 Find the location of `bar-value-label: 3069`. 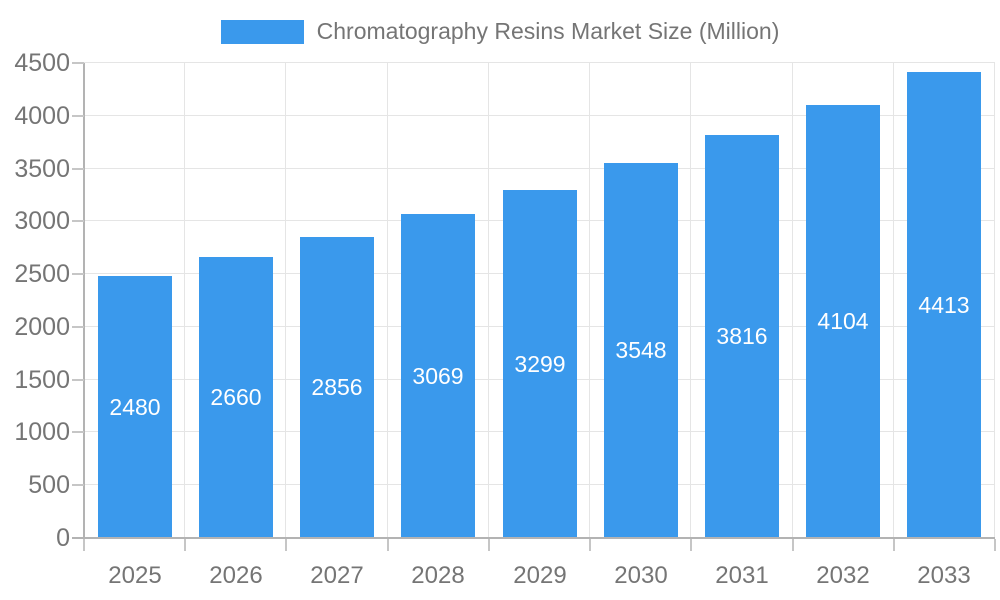

bar-value-label: 3069 is located at coordinates (438, 375).